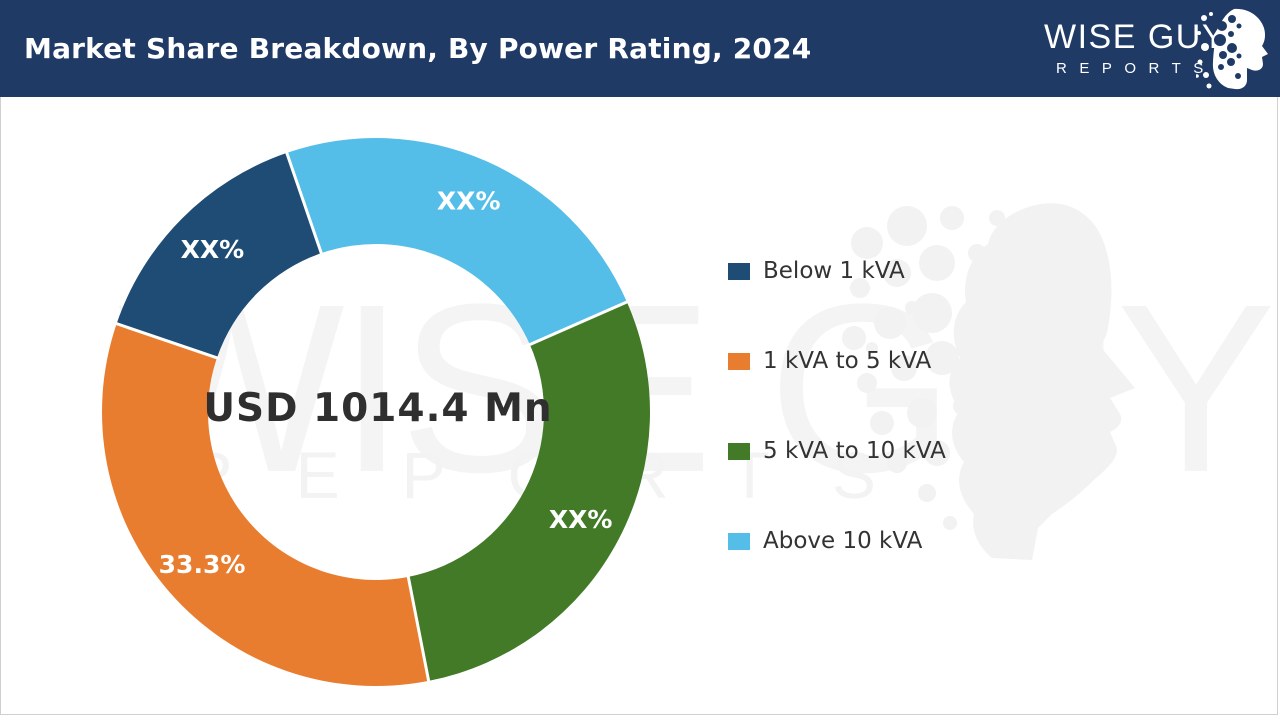  What do you see at coordinates (843, 541) in the screenshot?
I see `legend-label: Above 10 kVA` at bounding box center [843, 541].